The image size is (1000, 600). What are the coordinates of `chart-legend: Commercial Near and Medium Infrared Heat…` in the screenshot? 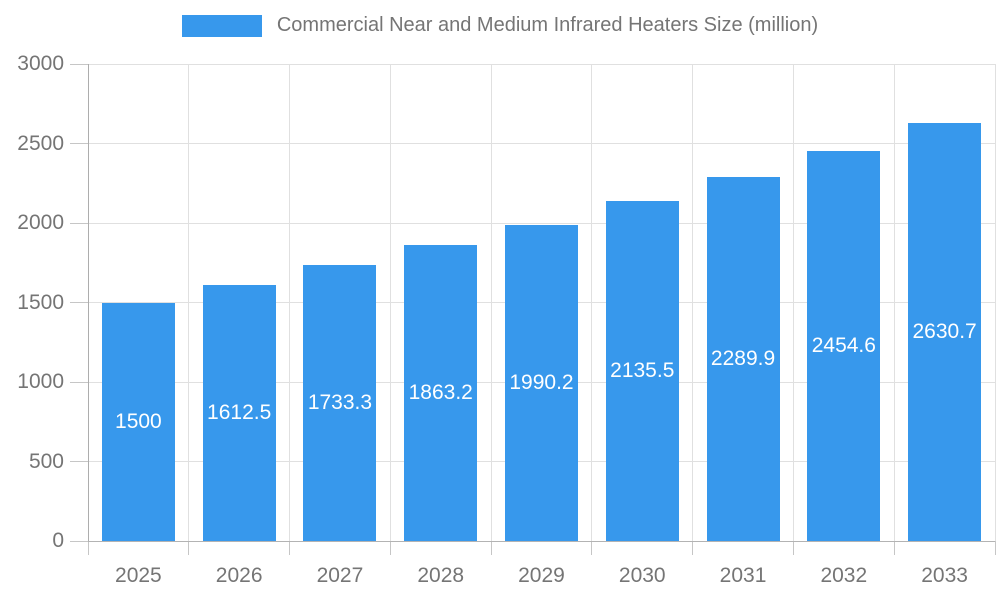 It's located at (500, 25).